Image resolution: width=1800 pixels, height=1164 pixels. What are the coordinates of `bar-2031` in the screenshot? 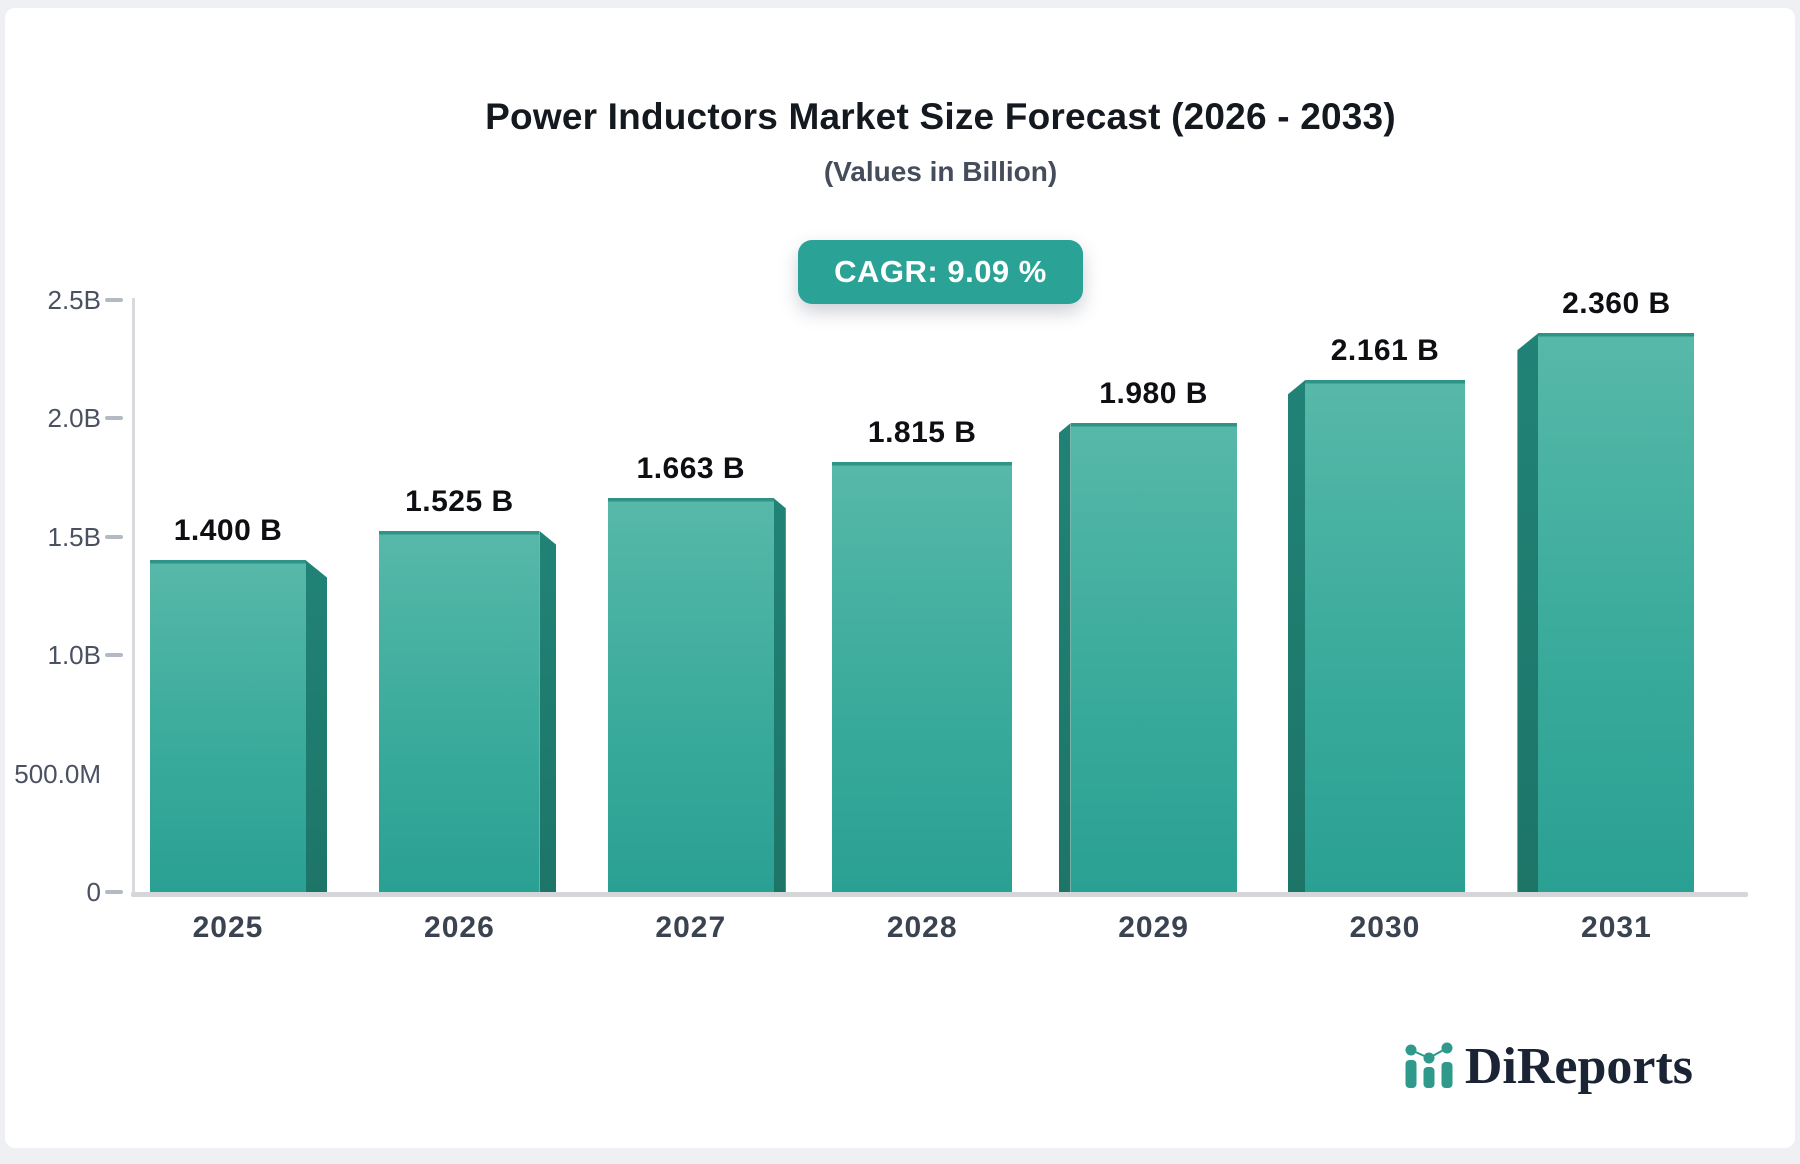 It's located at (1616, 612).